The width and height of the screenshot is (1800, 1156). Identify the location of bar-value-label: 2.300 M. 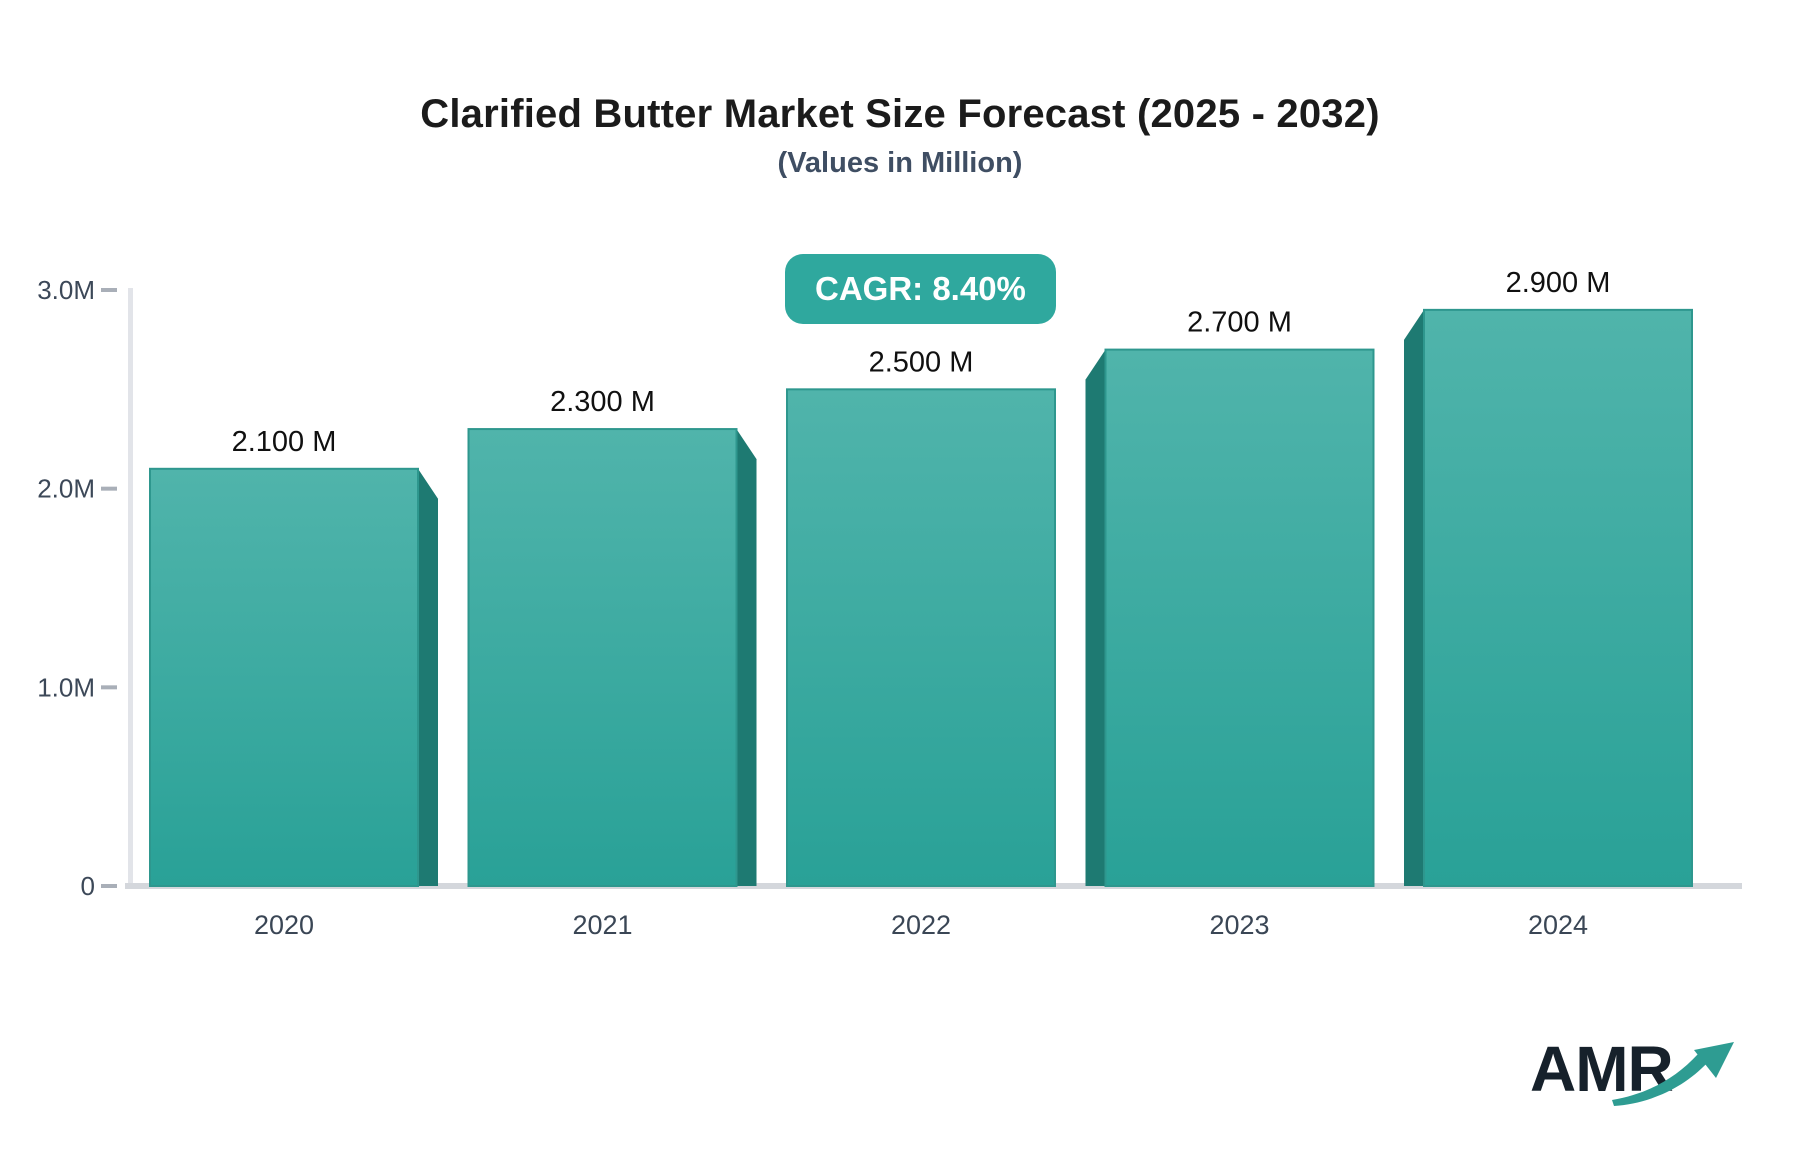
(602, 402).